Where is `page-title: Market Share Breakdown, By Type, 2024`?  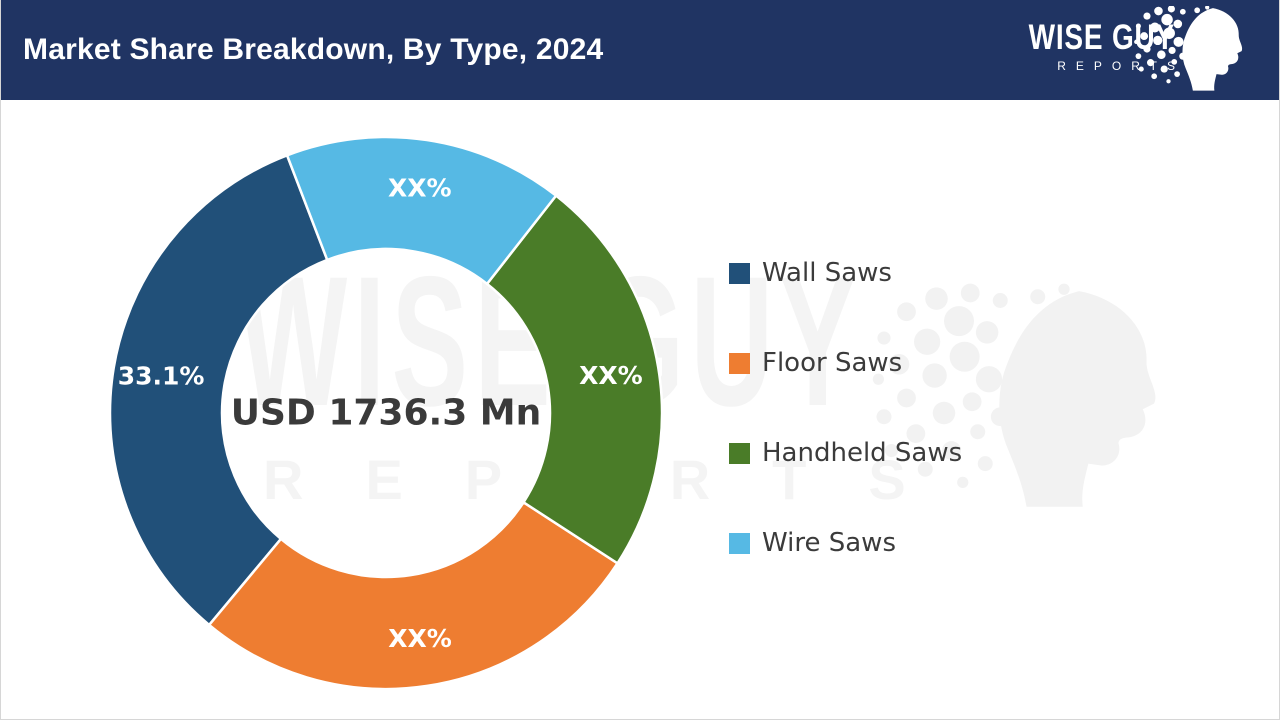
page-title: Market Share Breakdown, By Type, 2024 is located at coordinates (313, 49).